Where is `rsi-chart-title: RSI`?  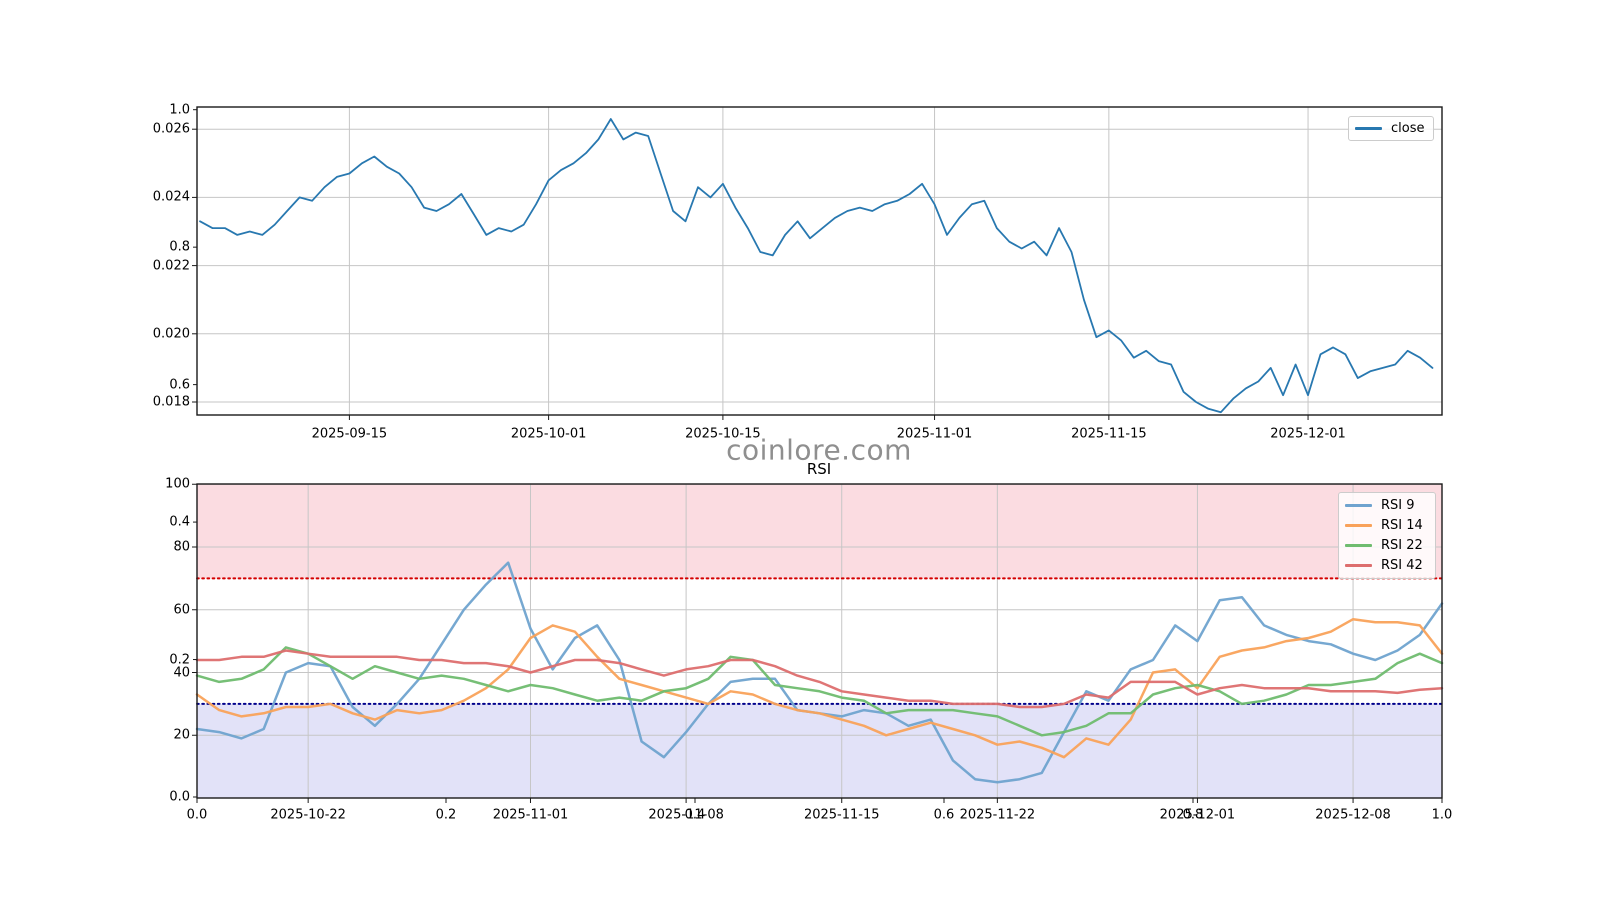
rsi-chart-title: RSI is located at coordinates (819, 469).